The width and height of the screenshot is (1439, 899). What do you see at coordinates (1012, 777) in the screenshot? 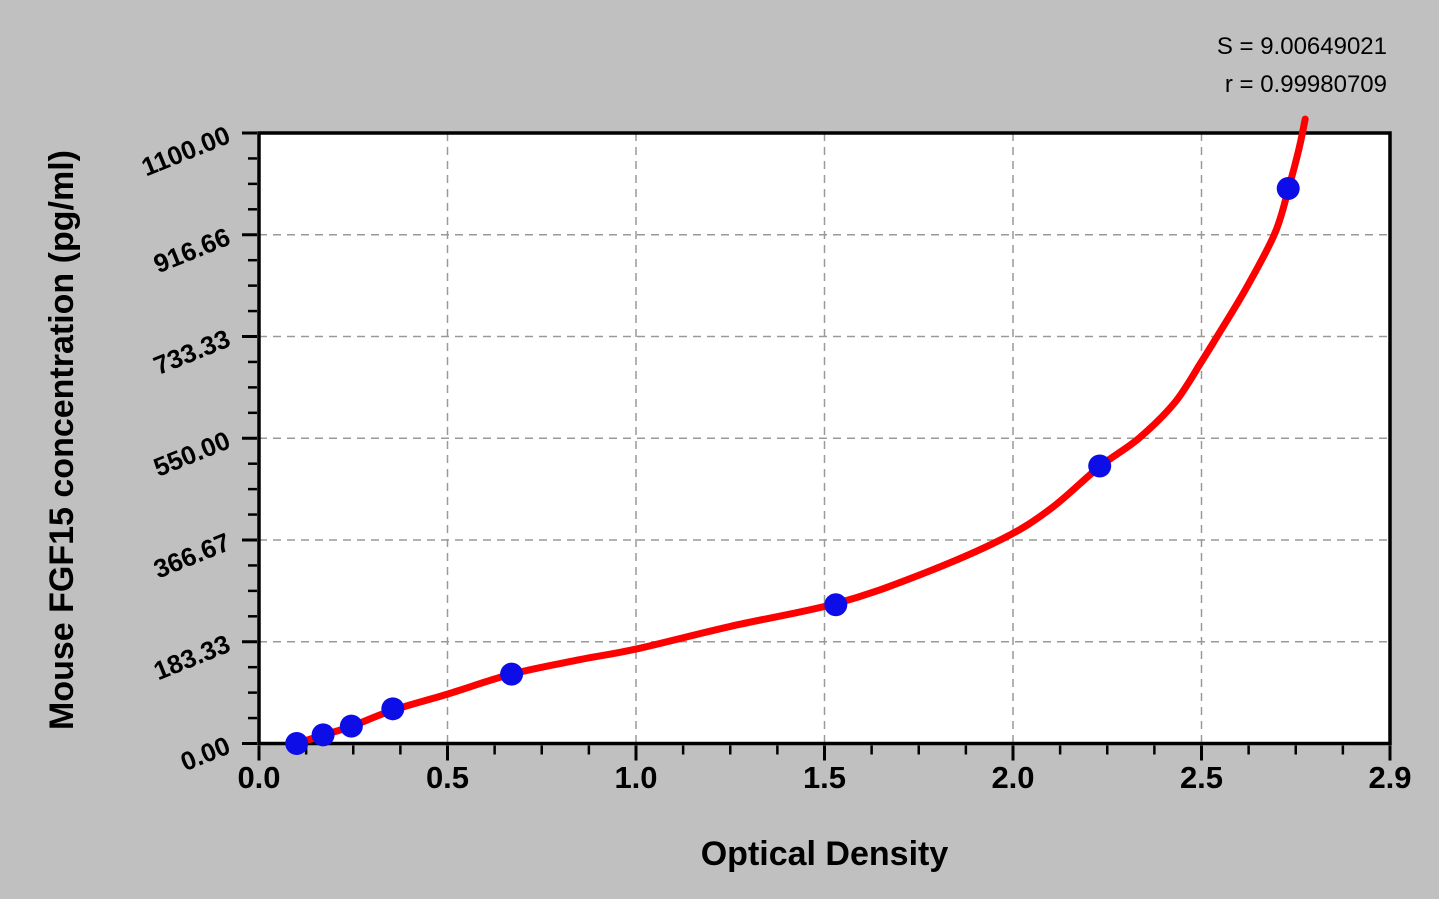
I see `x-tick-label: 2.0` at bounding box center [1012, 777].